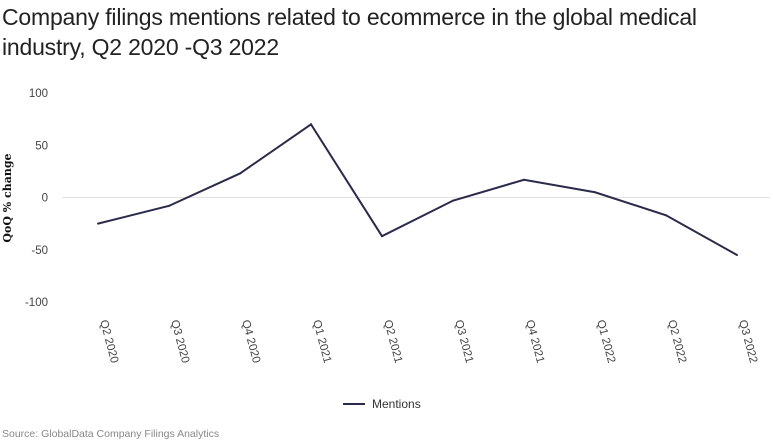 This screenshot has width=773, height=445. I want to click on y-tick-label: 50, so click(41, 146).